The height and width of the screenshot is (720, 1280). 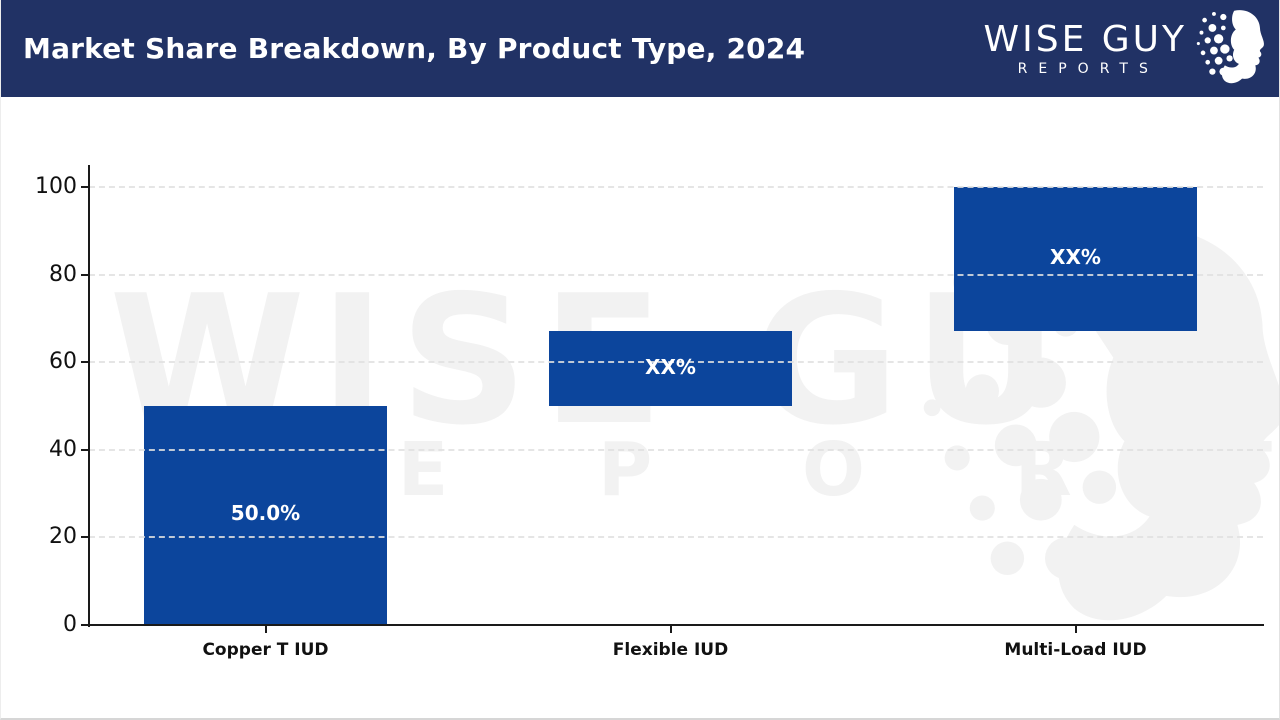 What do you see at coordinates (63, 362) in the screenshot?
I see `y-tick-label: 60` at bounding box center [63, 362].